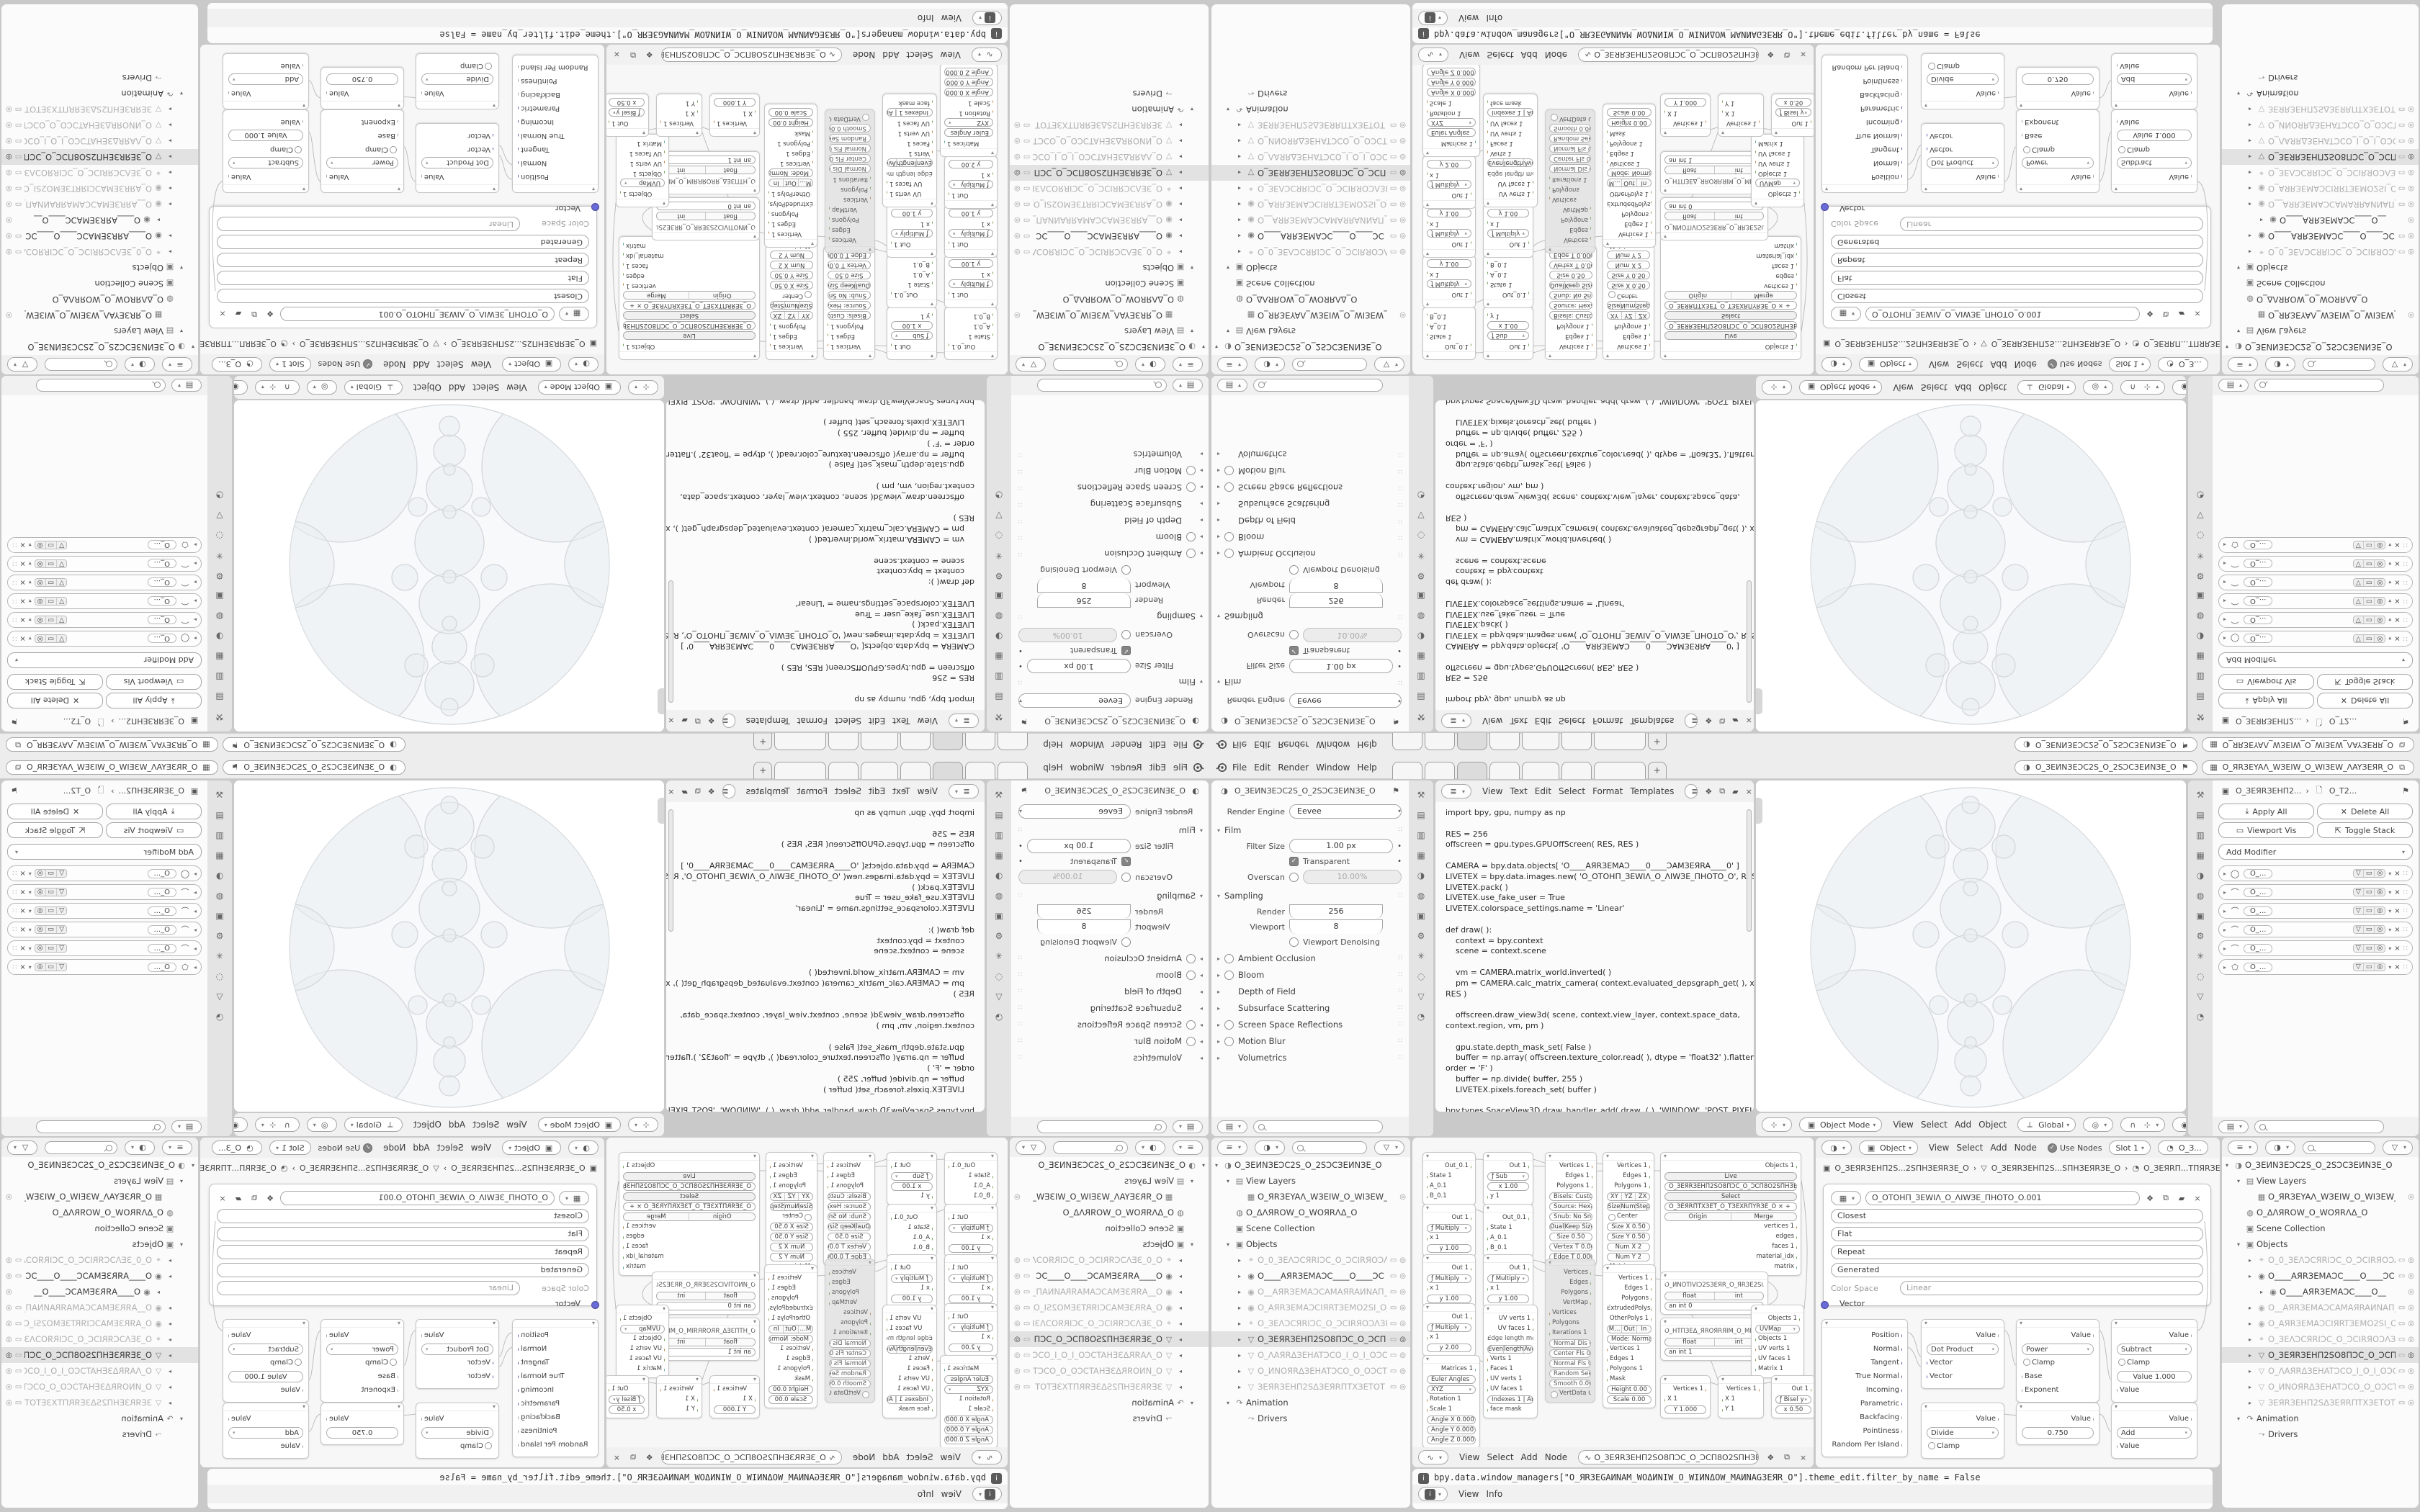  I want to click on outliner-item-label: O_ЯRЗEYAΛ_WЗEIW_O_WIЗEW_, so click(2332, 315).